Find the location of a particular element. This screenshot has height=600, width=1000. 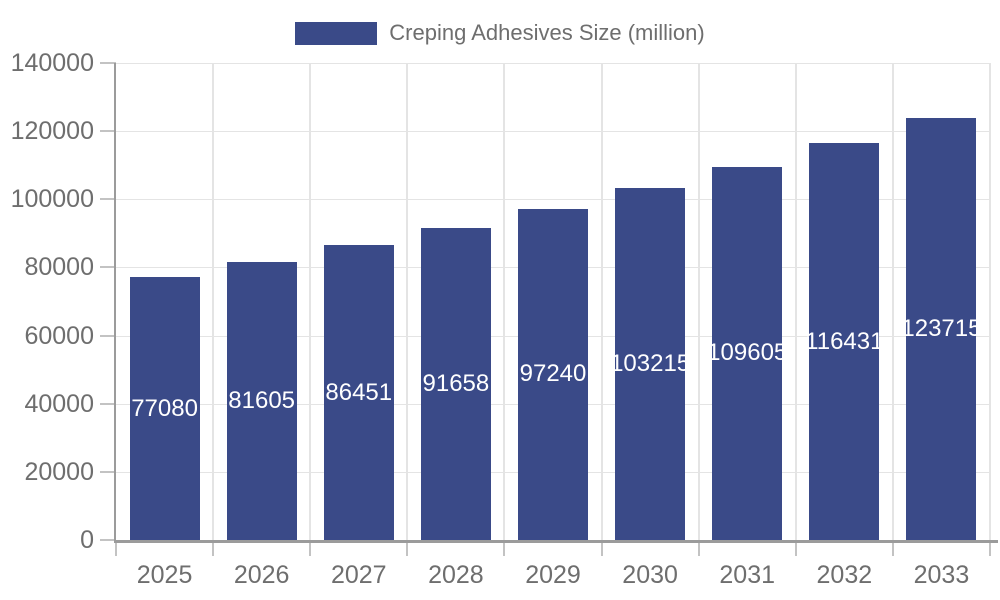

bar-value-label: 97240 is located at coordinates (553, 374).